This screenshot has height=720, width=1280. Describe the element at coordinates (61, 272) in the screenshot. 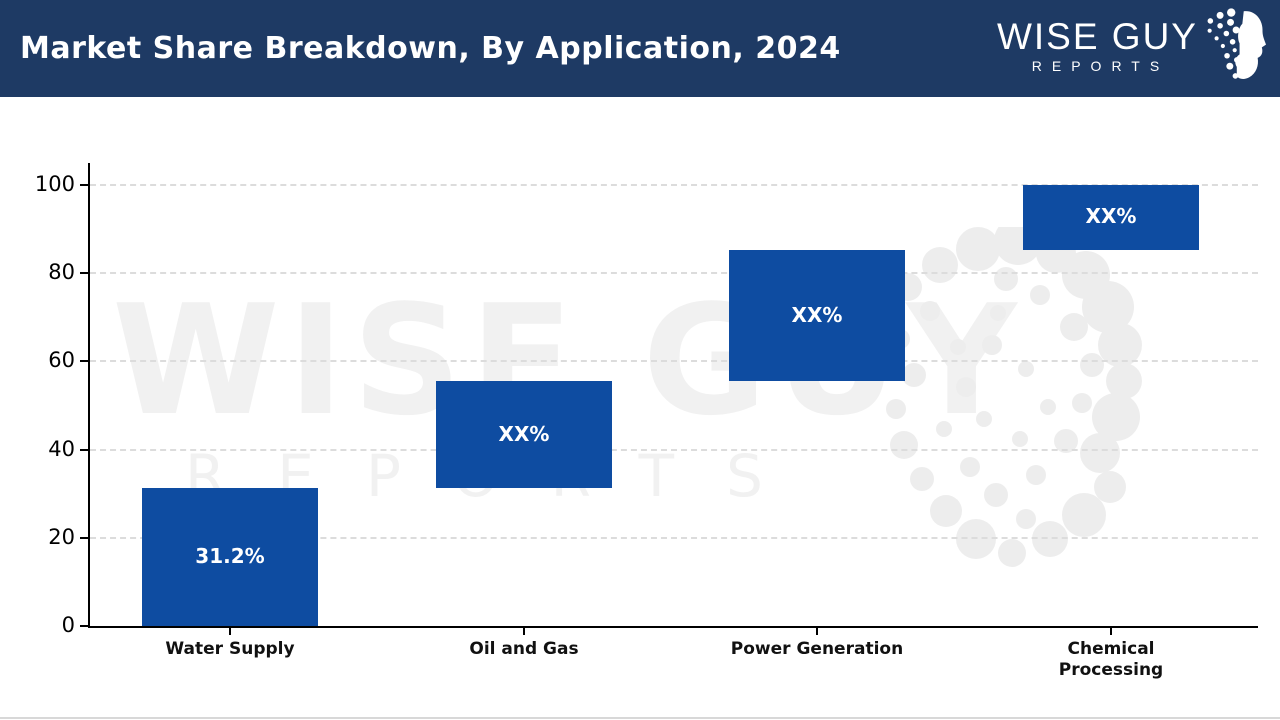

I see `y-tick-label-80: 80` at that location.